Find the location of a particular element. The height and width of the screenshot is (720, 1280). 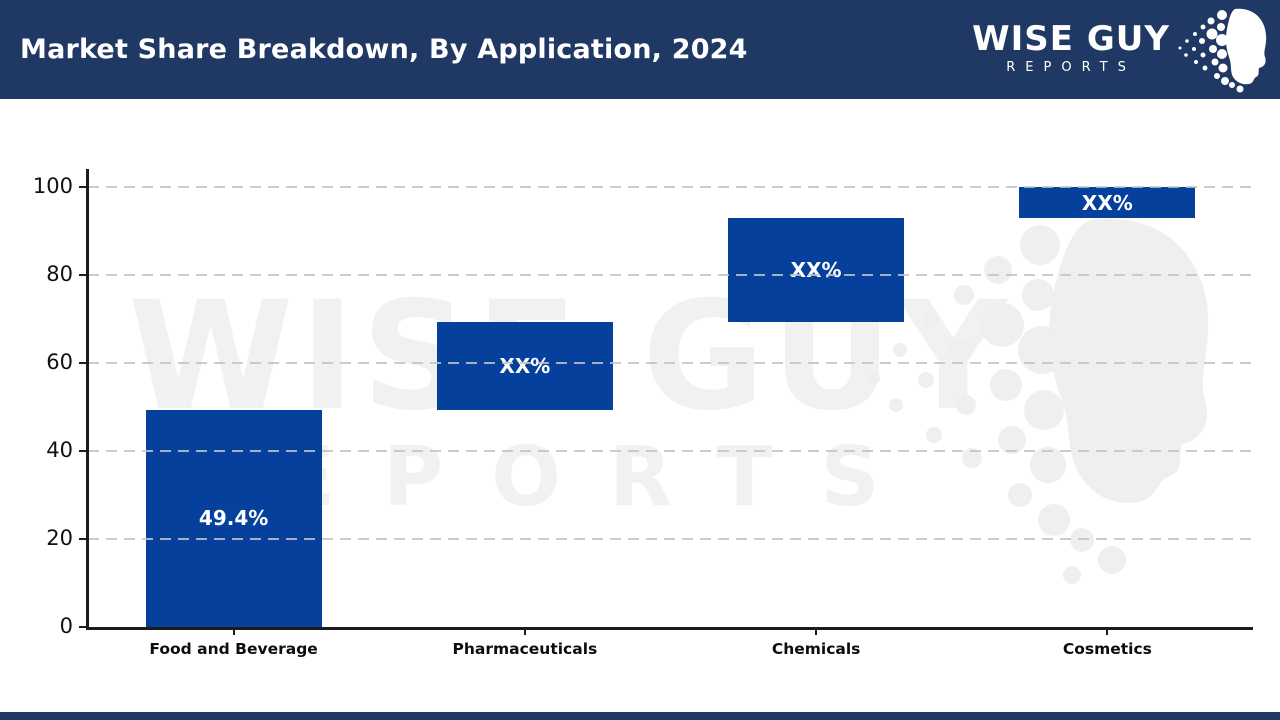

bar: 49.4% is located at coordinates (233, 518).